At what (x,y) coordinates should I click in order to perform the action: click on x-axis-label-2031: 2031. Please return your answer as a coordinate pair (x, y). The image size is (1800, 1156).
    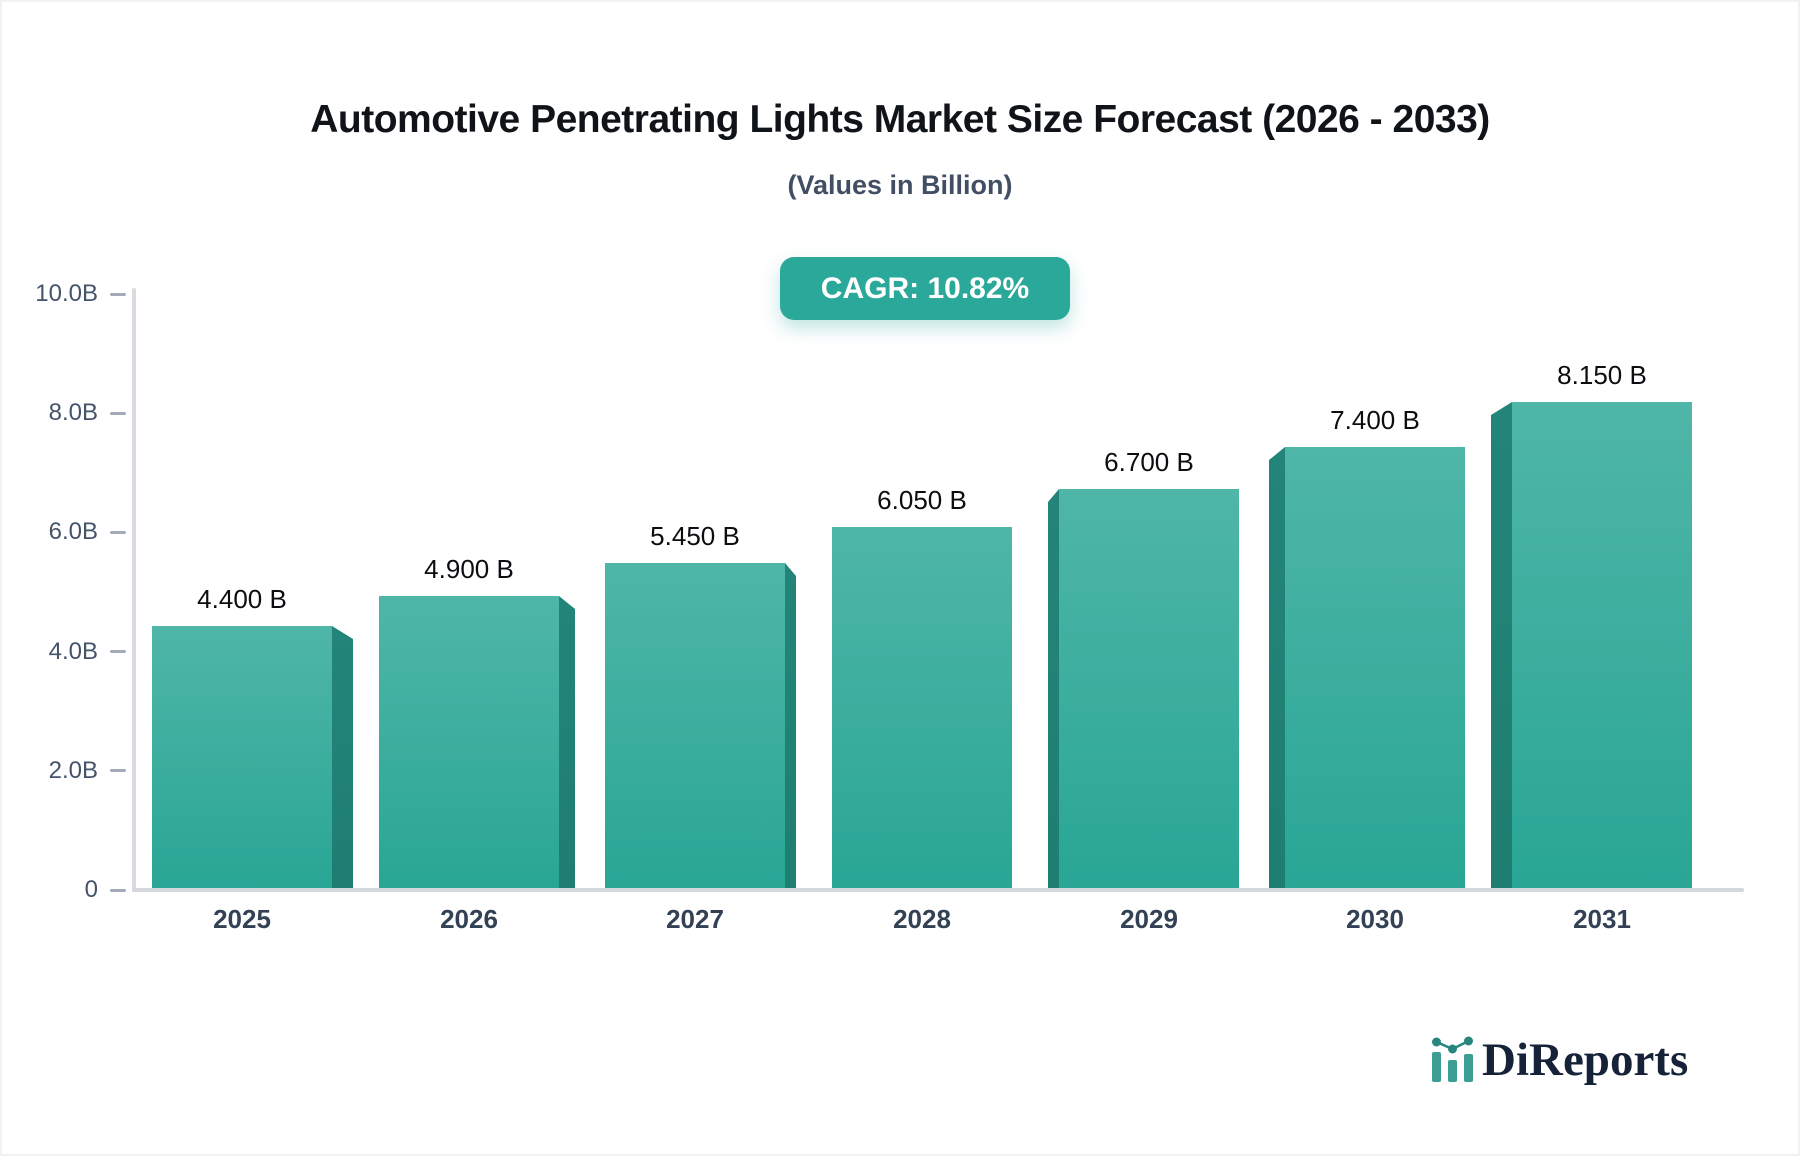
    Looking at the image, I should click on (1602, 919).